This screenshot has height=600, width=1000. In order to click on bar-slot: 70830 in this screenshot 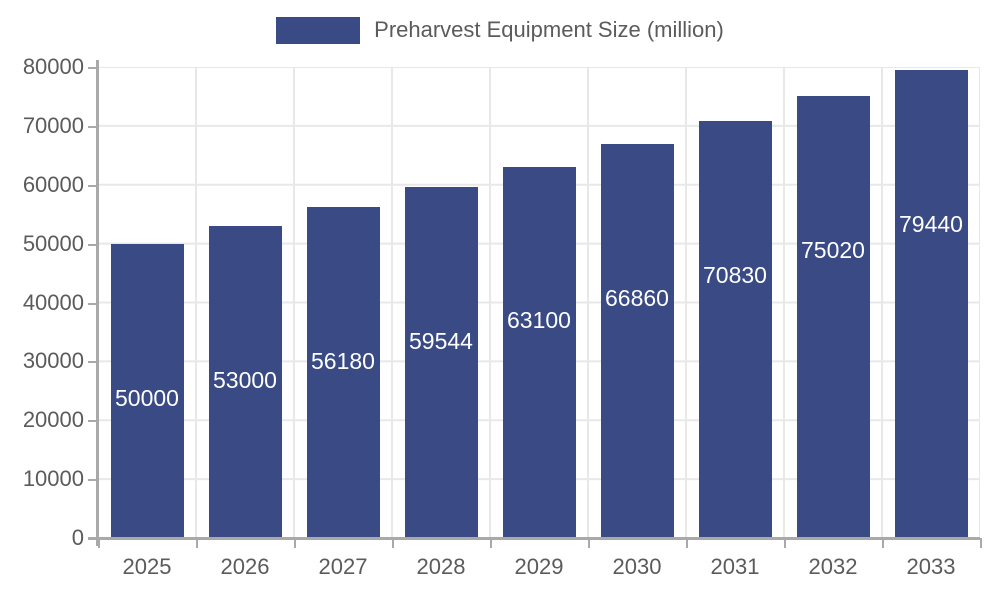, I will do `click(735, 302)`.